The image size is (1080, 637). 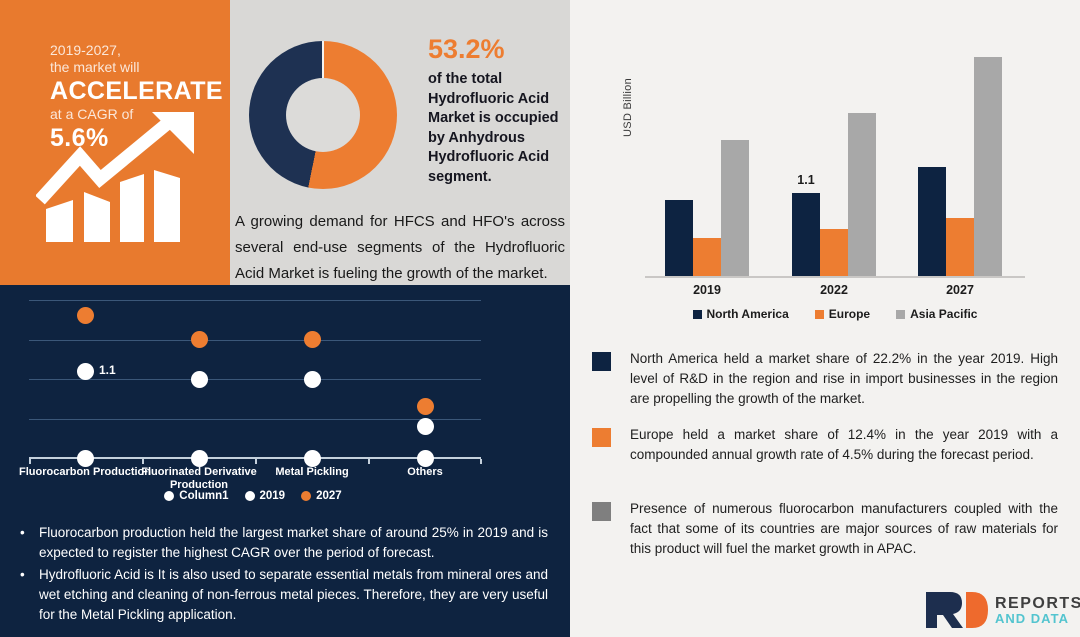 I want to click on legend-label: Column1, so click(x=204, y=496).